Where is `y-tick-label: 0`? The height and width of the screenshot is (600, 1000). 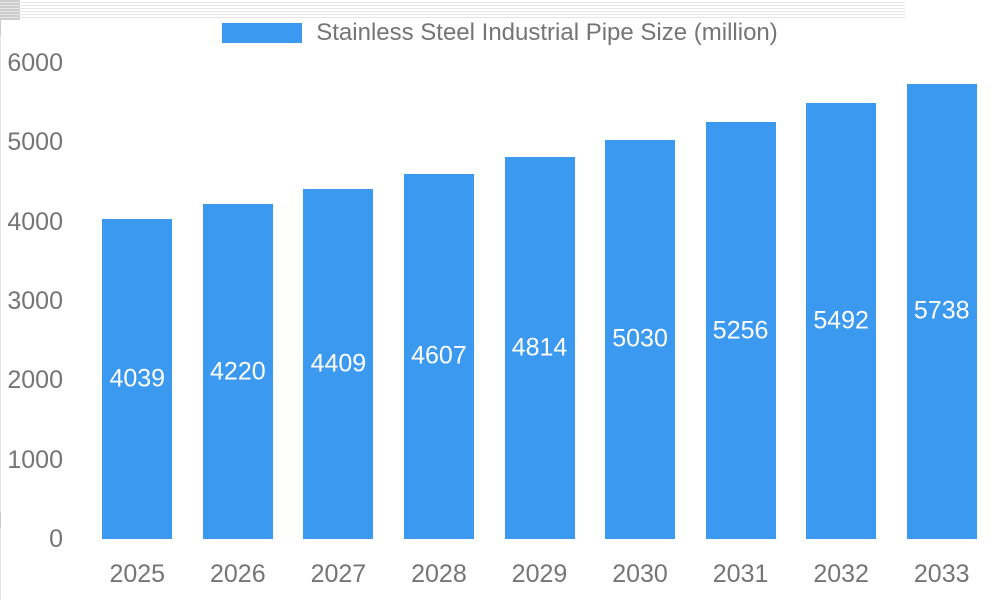 y-tick-label: 0 is located at coordinates (56, 539).